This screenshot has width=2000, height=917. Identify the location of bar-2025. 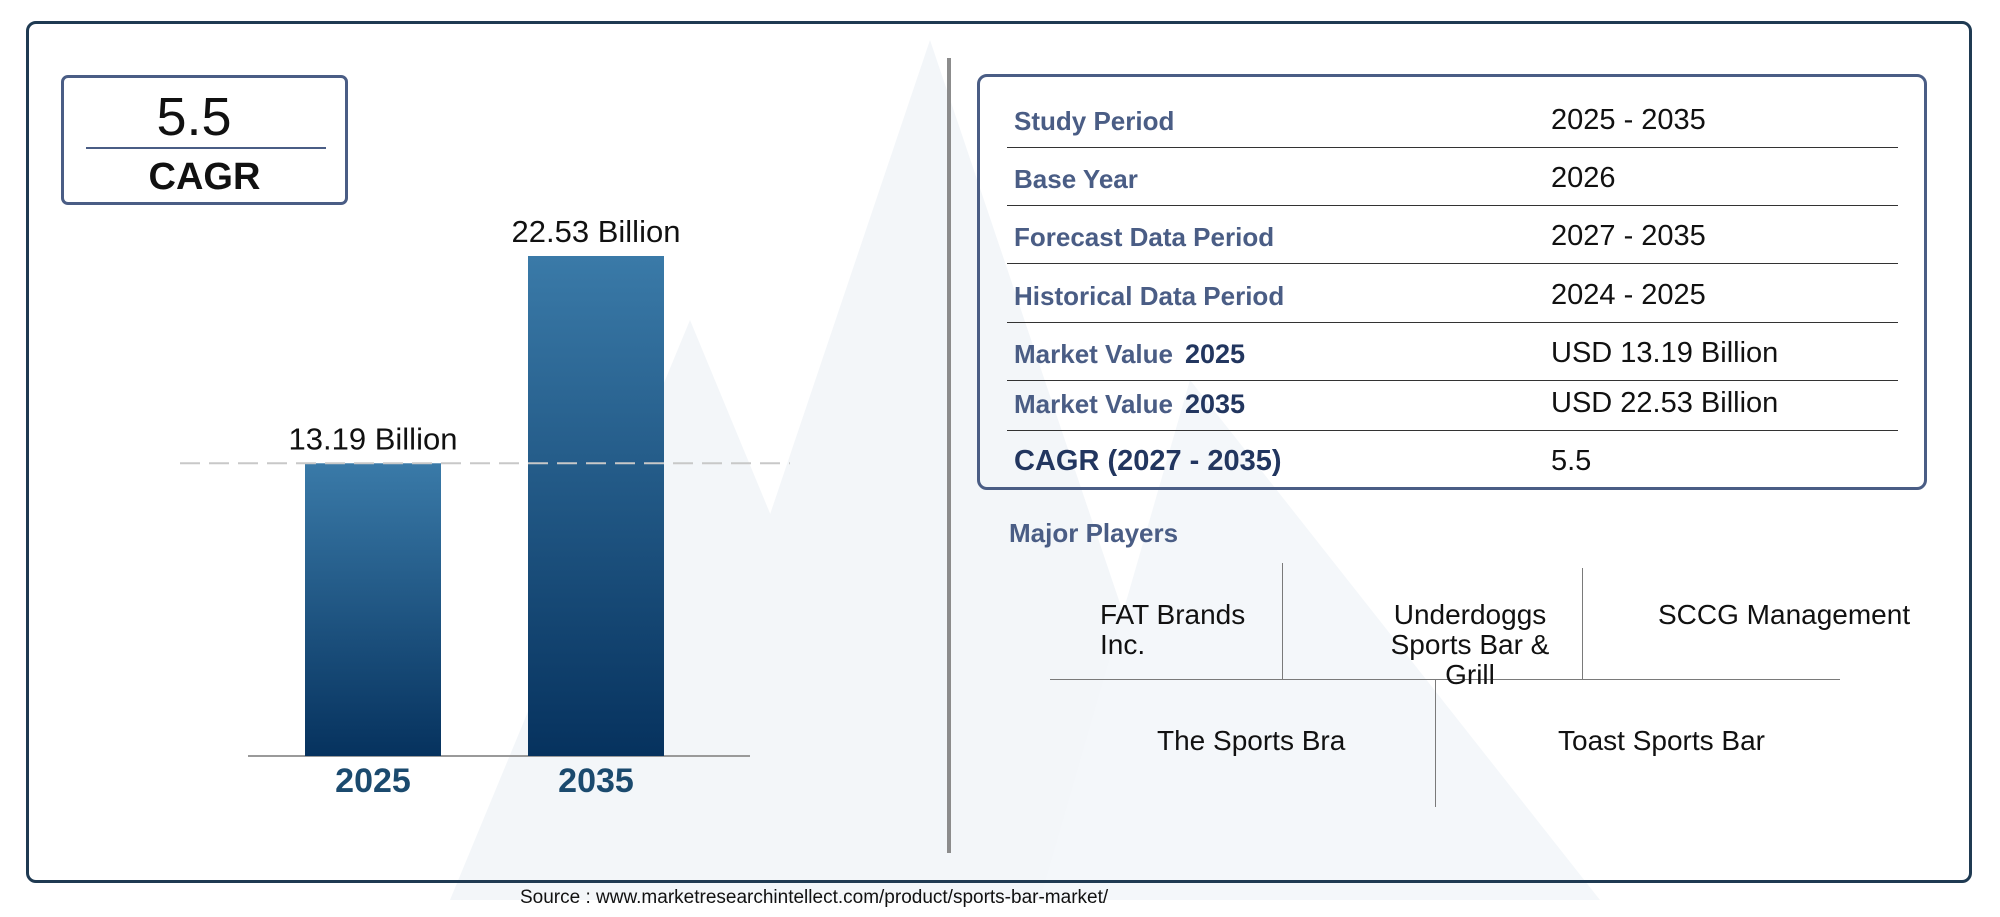
(373, 609).